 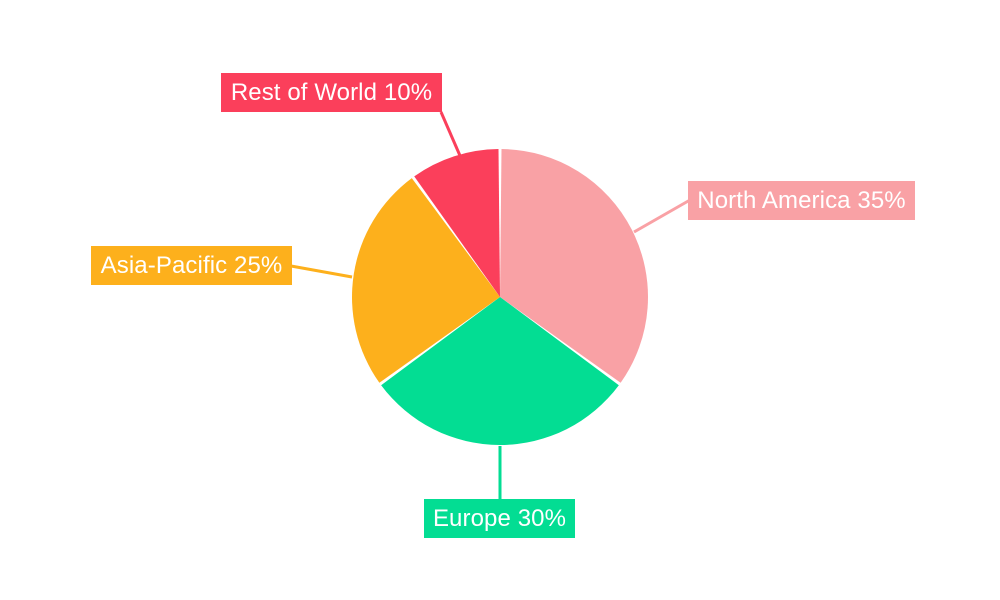 I want to click on pie-label-asia-pacific: Asia-Pacific 25%, so click(x=191, y=265).